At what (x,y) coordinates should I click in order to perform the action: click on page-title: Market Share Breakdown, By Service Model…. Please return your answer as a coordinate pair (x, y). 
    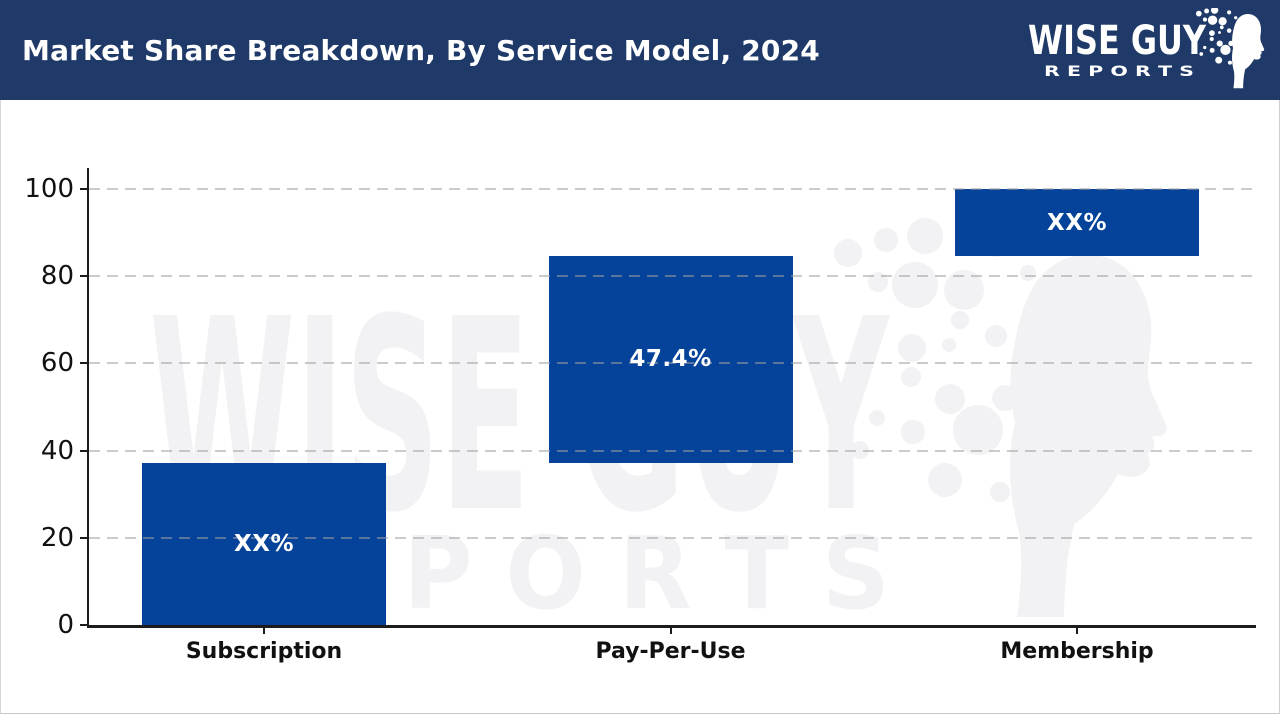
    Looking at the image, I should click on (421, 50).